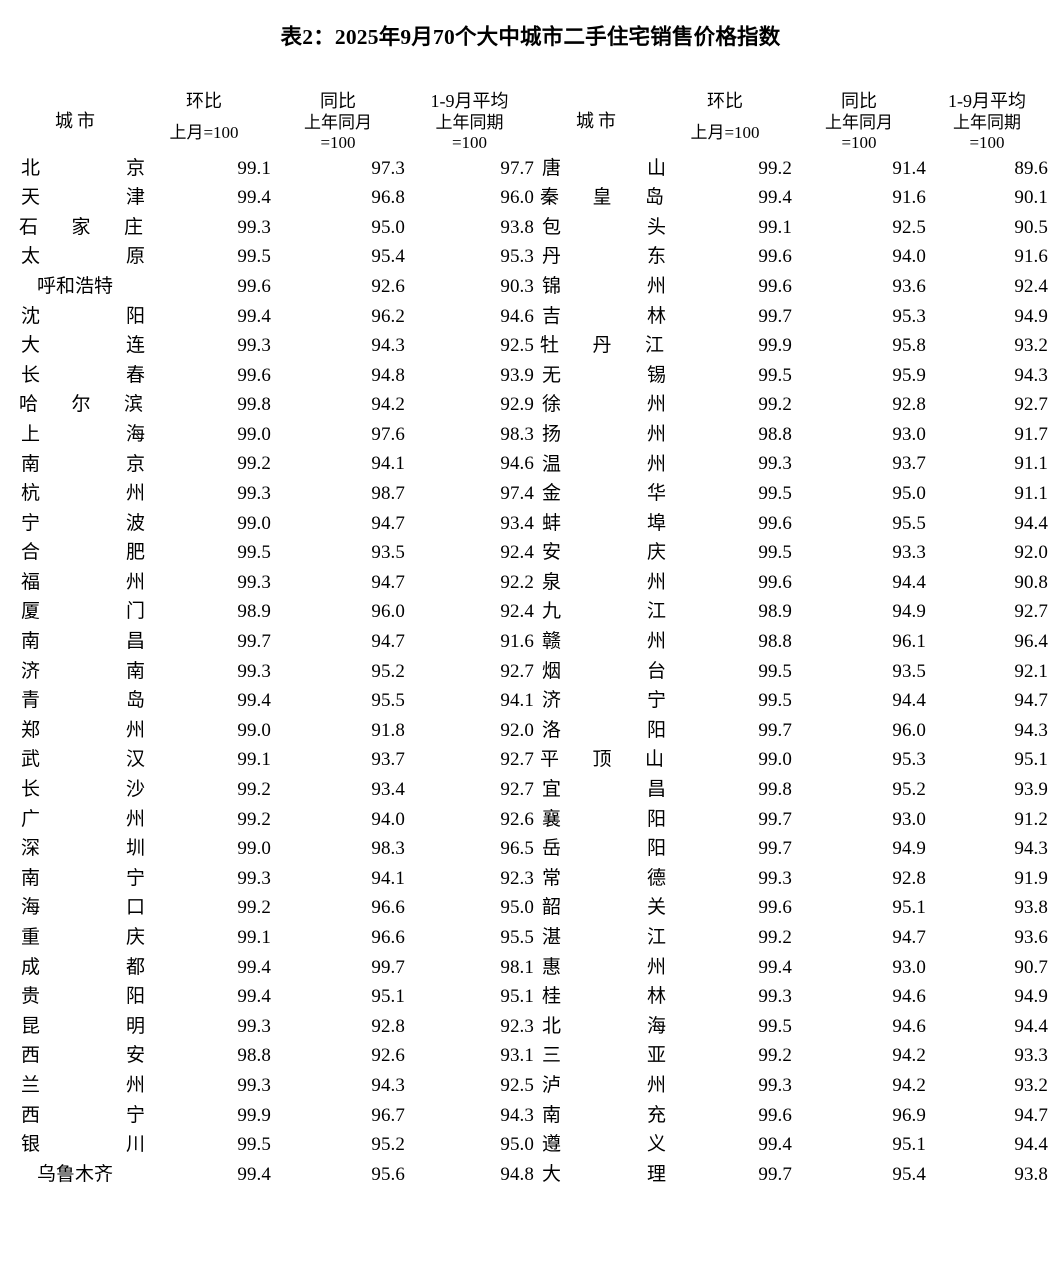  I want to click on city-name-right: 韶关, so click(600, 909).